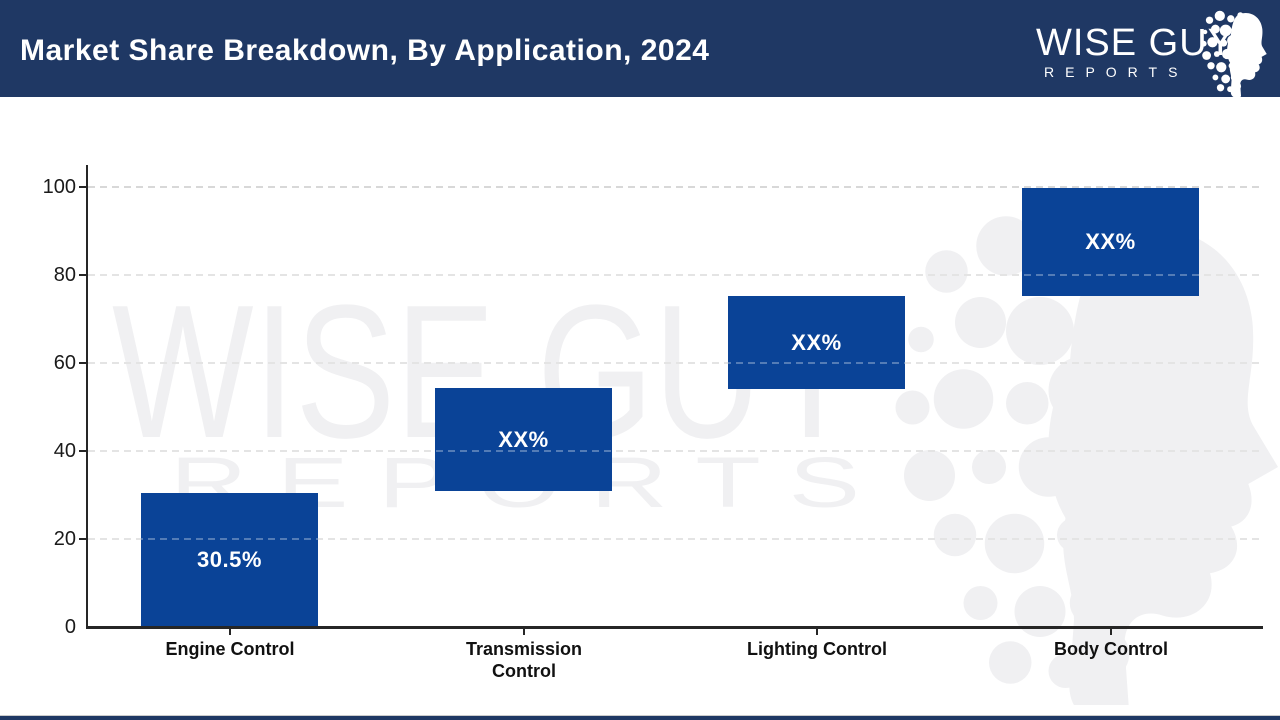  What do you see at coordinates (817, 649) in the screenshot?
I see `category-label-lighting-control: Lighting Control` at bounding box center [817, 649].